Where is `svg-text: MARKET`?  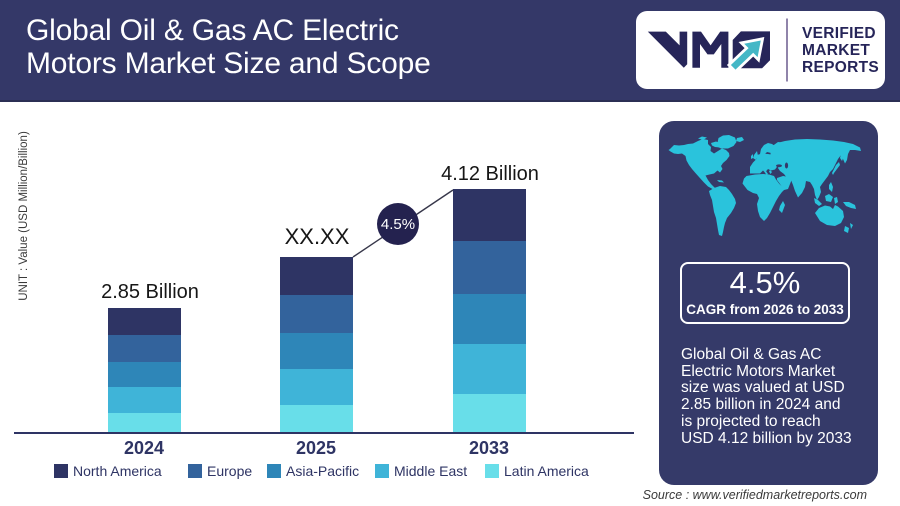 svg-text: MARKET is located at coordinates (836, 50).